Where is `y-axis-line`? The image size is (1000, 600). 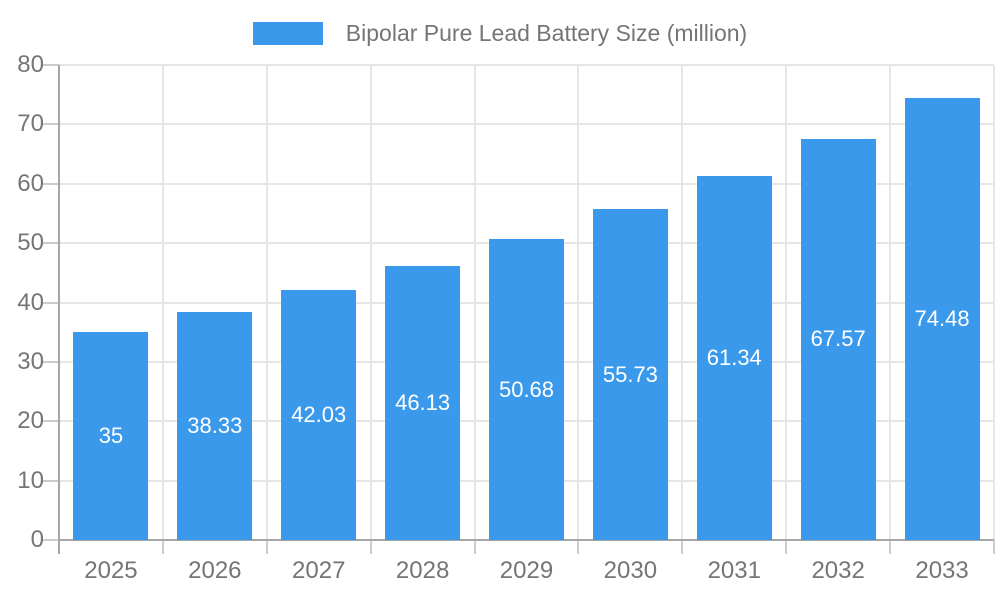
y-axis-line is located at coordinates (59, 309).